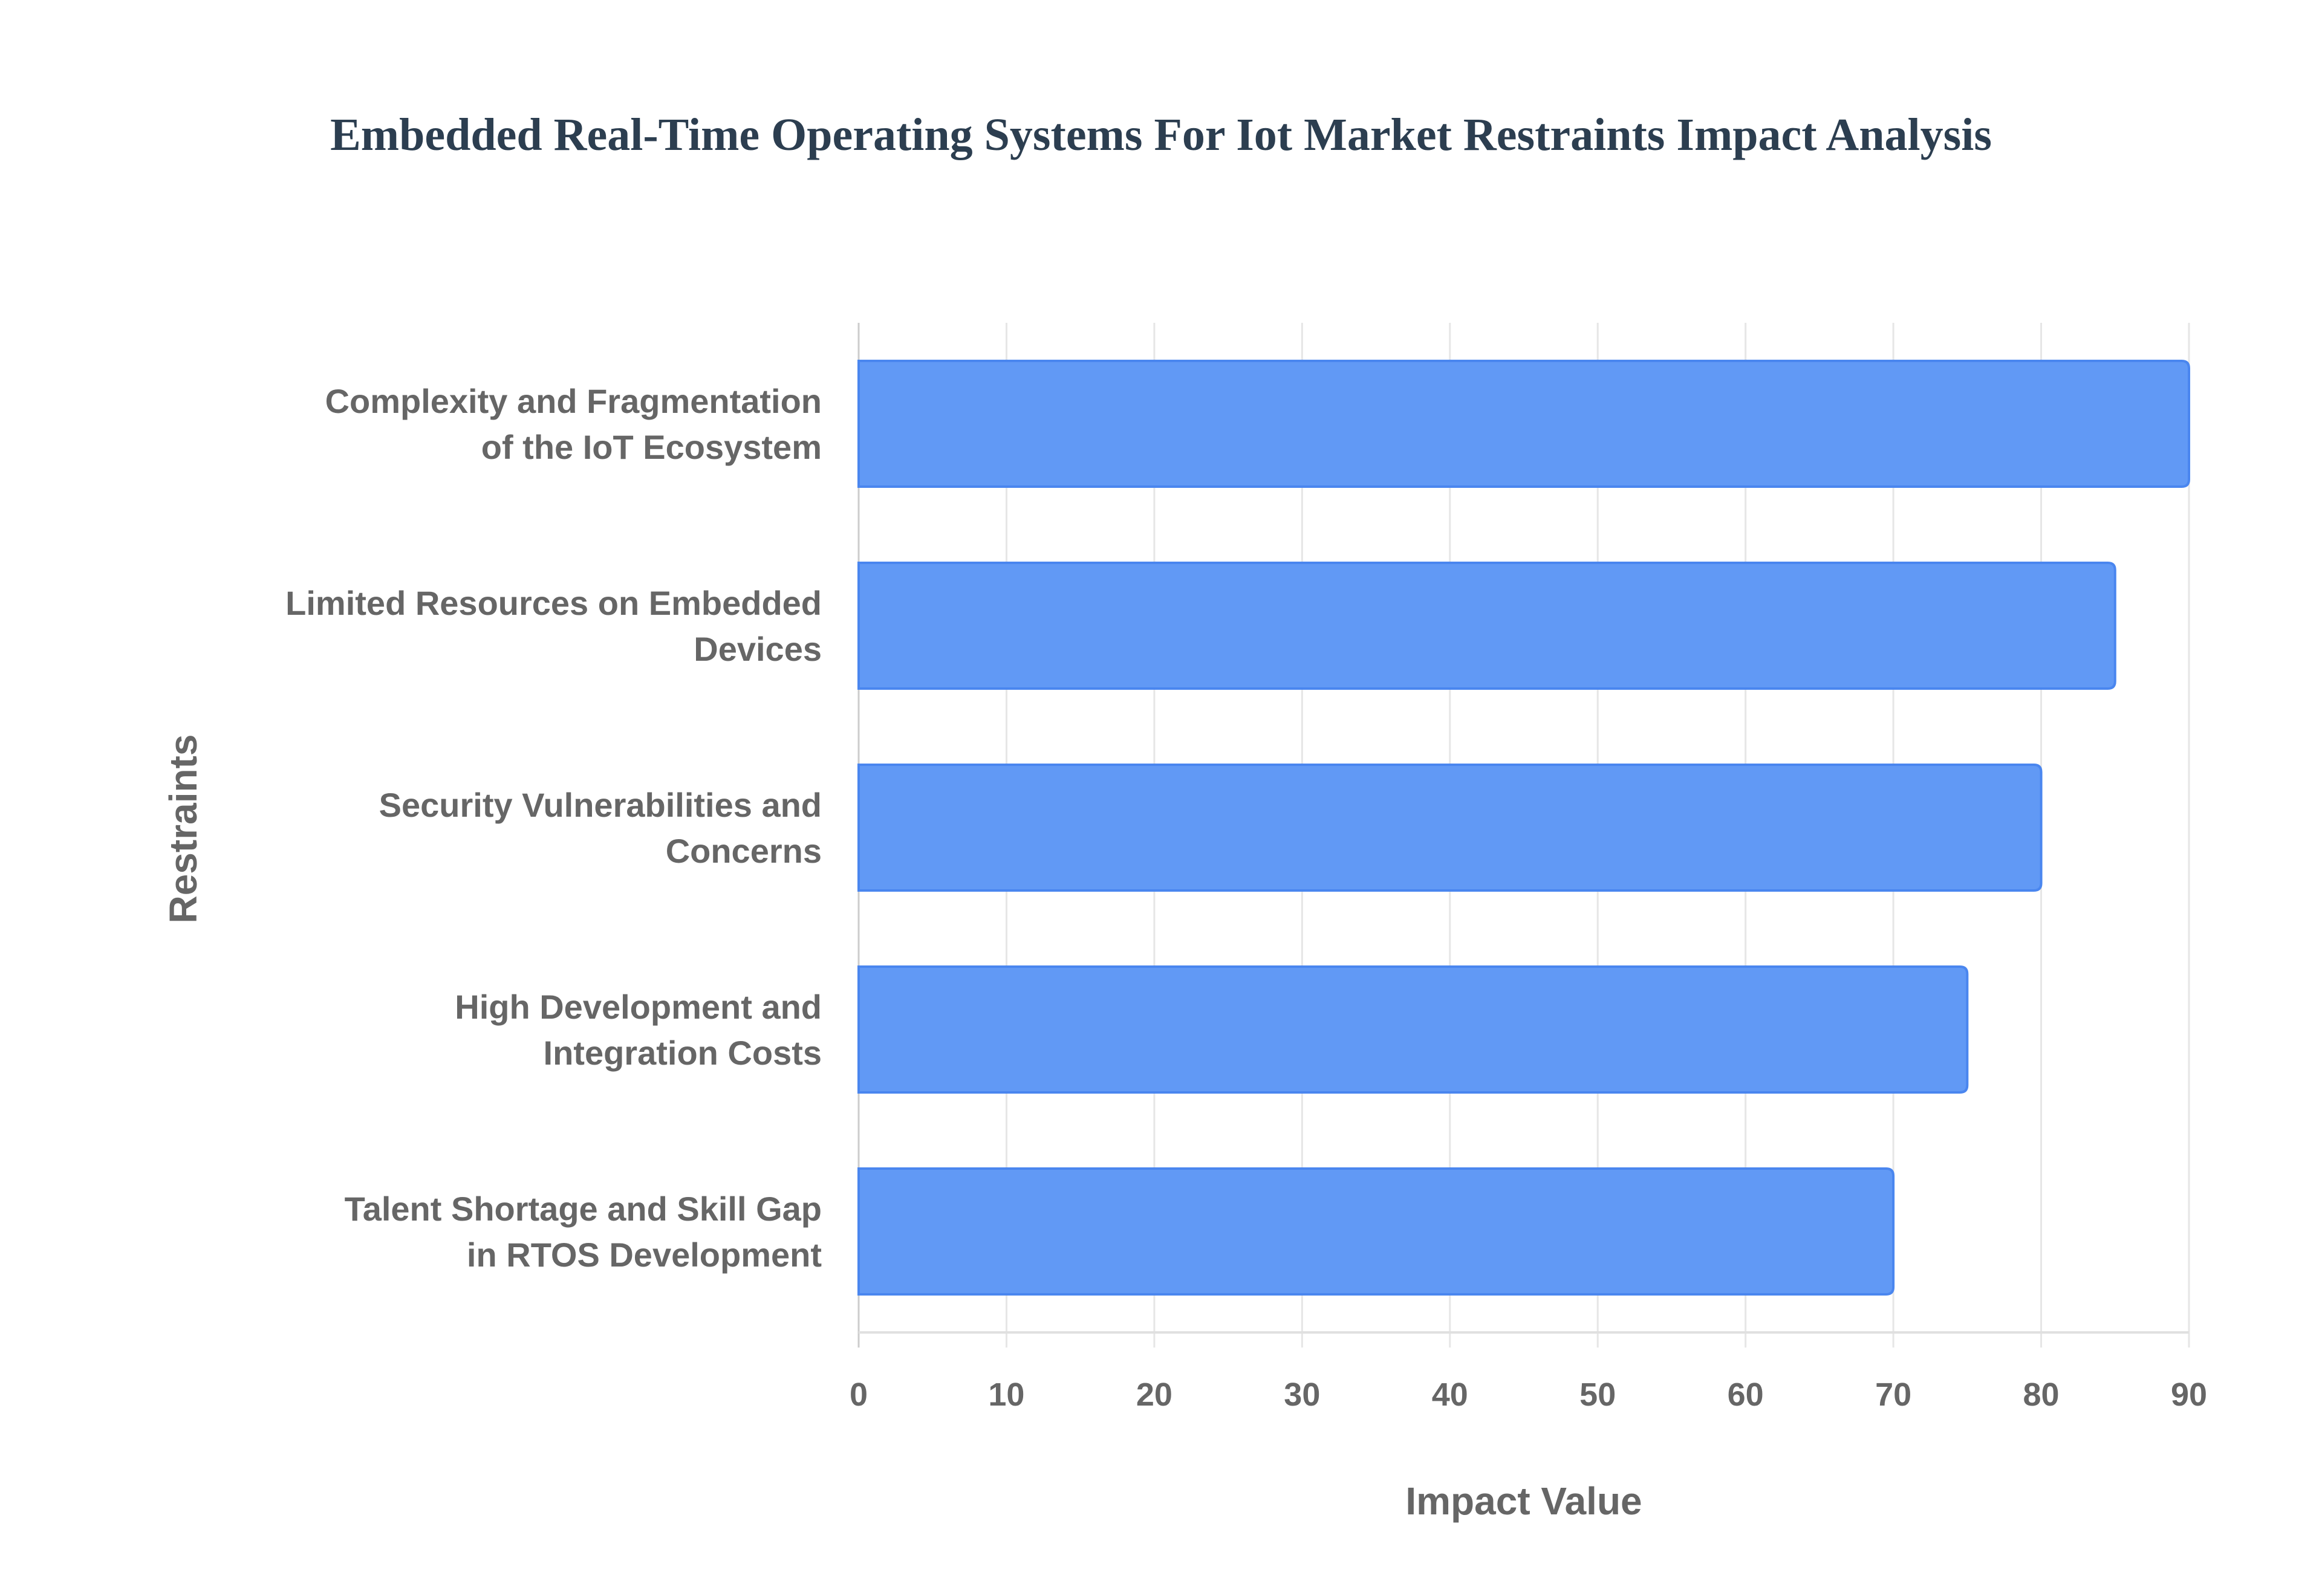 The height and width of the screenshot is (1596, 2322). I want to click on x-tick-label: 80, so click(2042, 1395).